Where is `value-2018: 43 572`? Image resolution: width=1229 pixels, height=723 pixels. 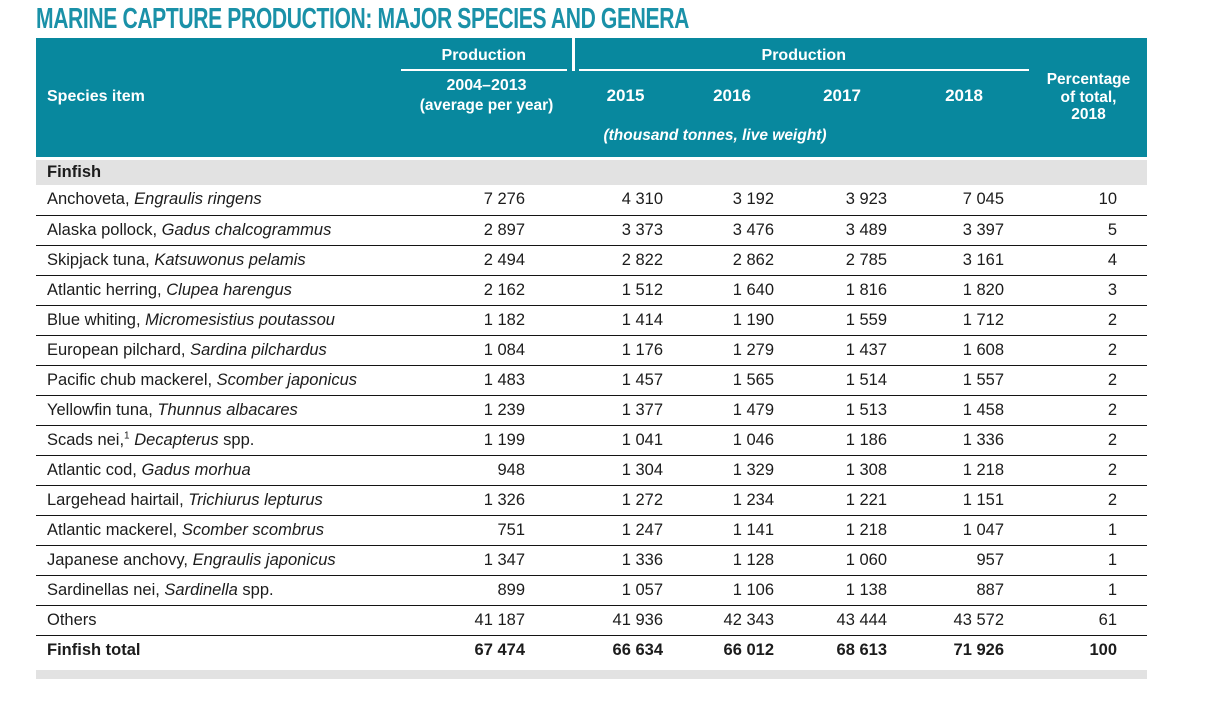 value-2018: 43 572 is located at coordinates (964, 620).